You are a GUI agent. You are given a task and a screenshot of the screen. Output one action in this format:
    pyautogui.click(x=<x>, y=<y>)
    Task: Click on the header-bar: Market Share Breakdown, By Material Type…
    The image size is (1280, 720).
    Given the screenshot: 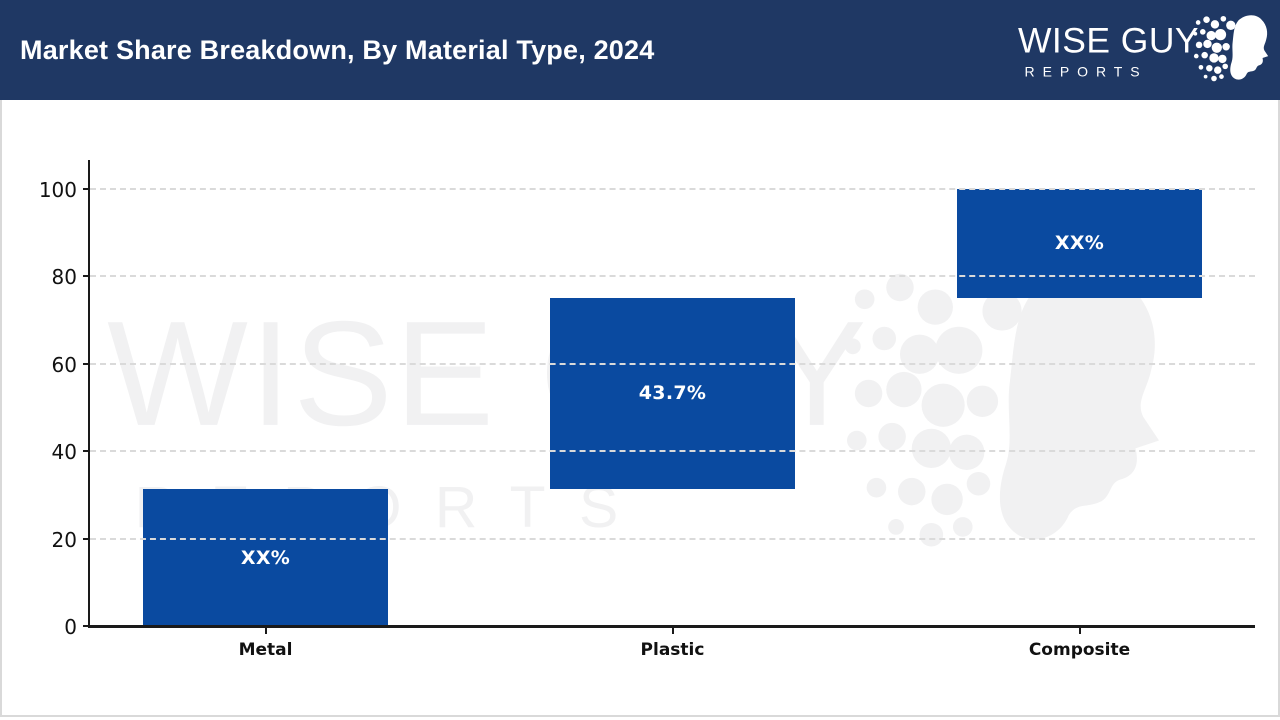 What is the action you would take?
    pyautogui.click(x=640, y=50)
    